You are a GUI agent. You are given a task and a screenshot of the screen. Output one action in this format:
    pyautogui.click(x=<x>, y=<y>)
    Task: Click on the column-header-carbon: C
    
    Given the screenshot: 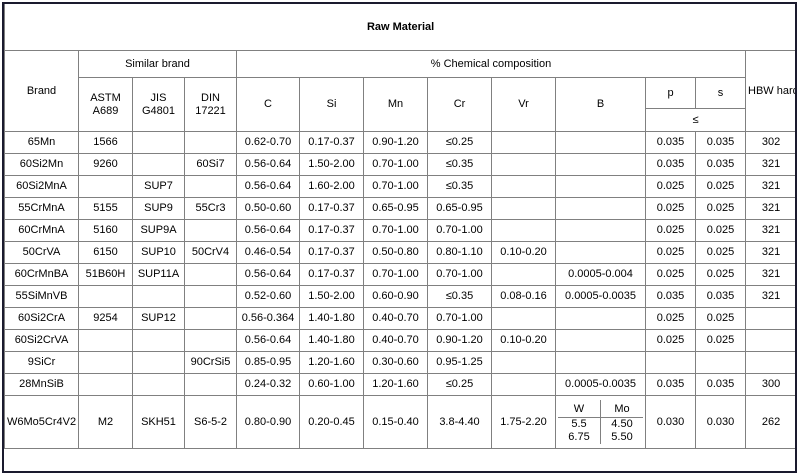 What is the action you would take?
    pyautogui.click(x=268, y=104)
    